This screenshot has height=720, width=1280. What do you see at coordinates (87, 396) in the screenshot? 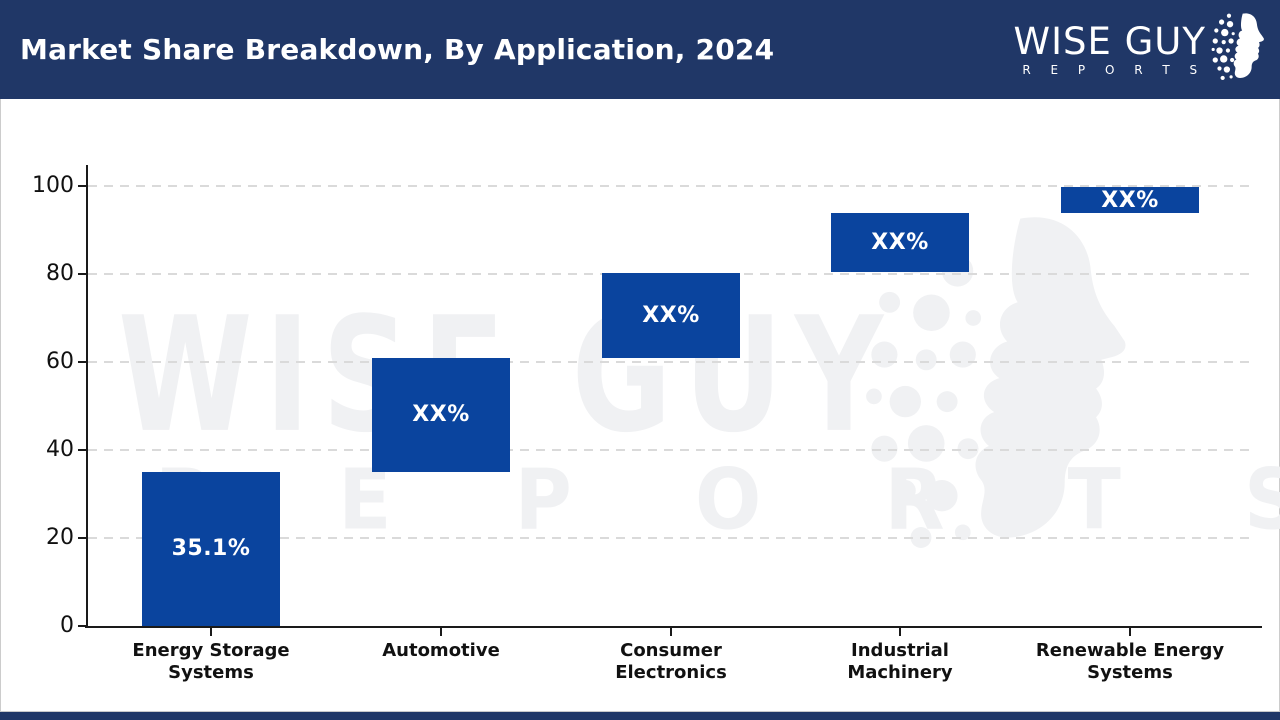
I see `y-axis-line` at bounding box center [87, 396].